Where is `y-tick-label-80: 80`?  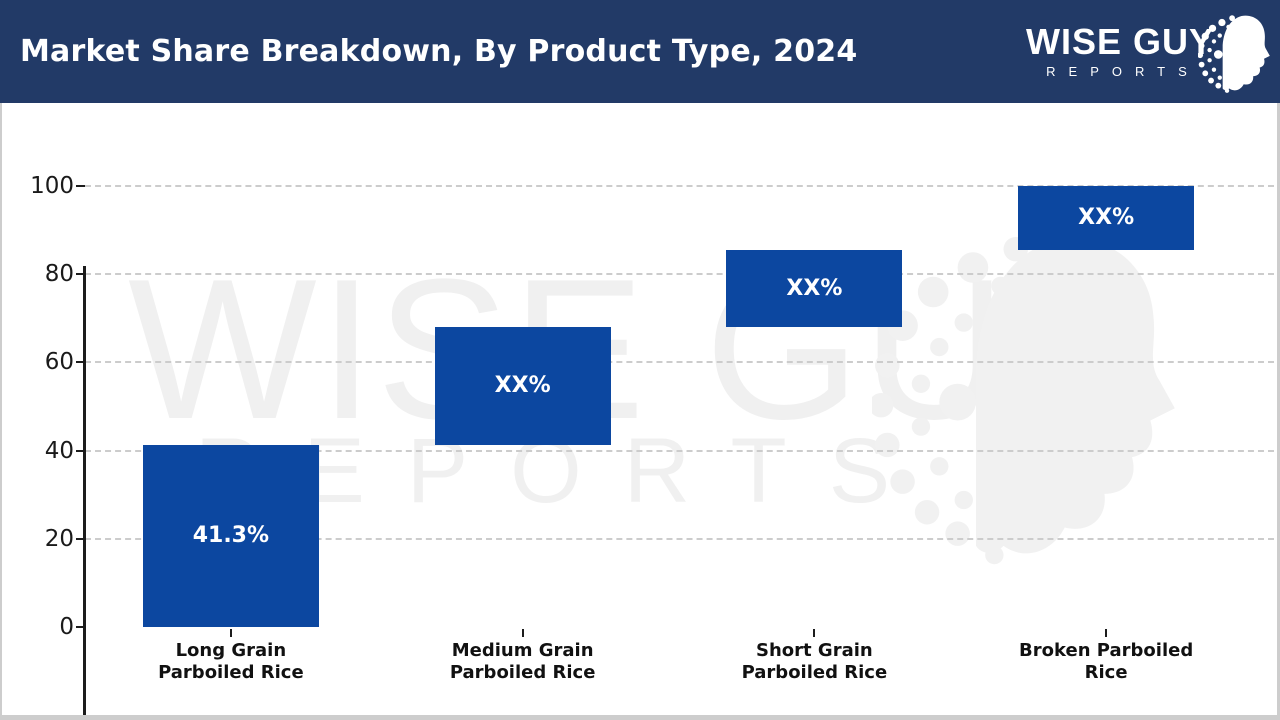 y-tick-label-80: 80 is located at coordinates (59, 274).